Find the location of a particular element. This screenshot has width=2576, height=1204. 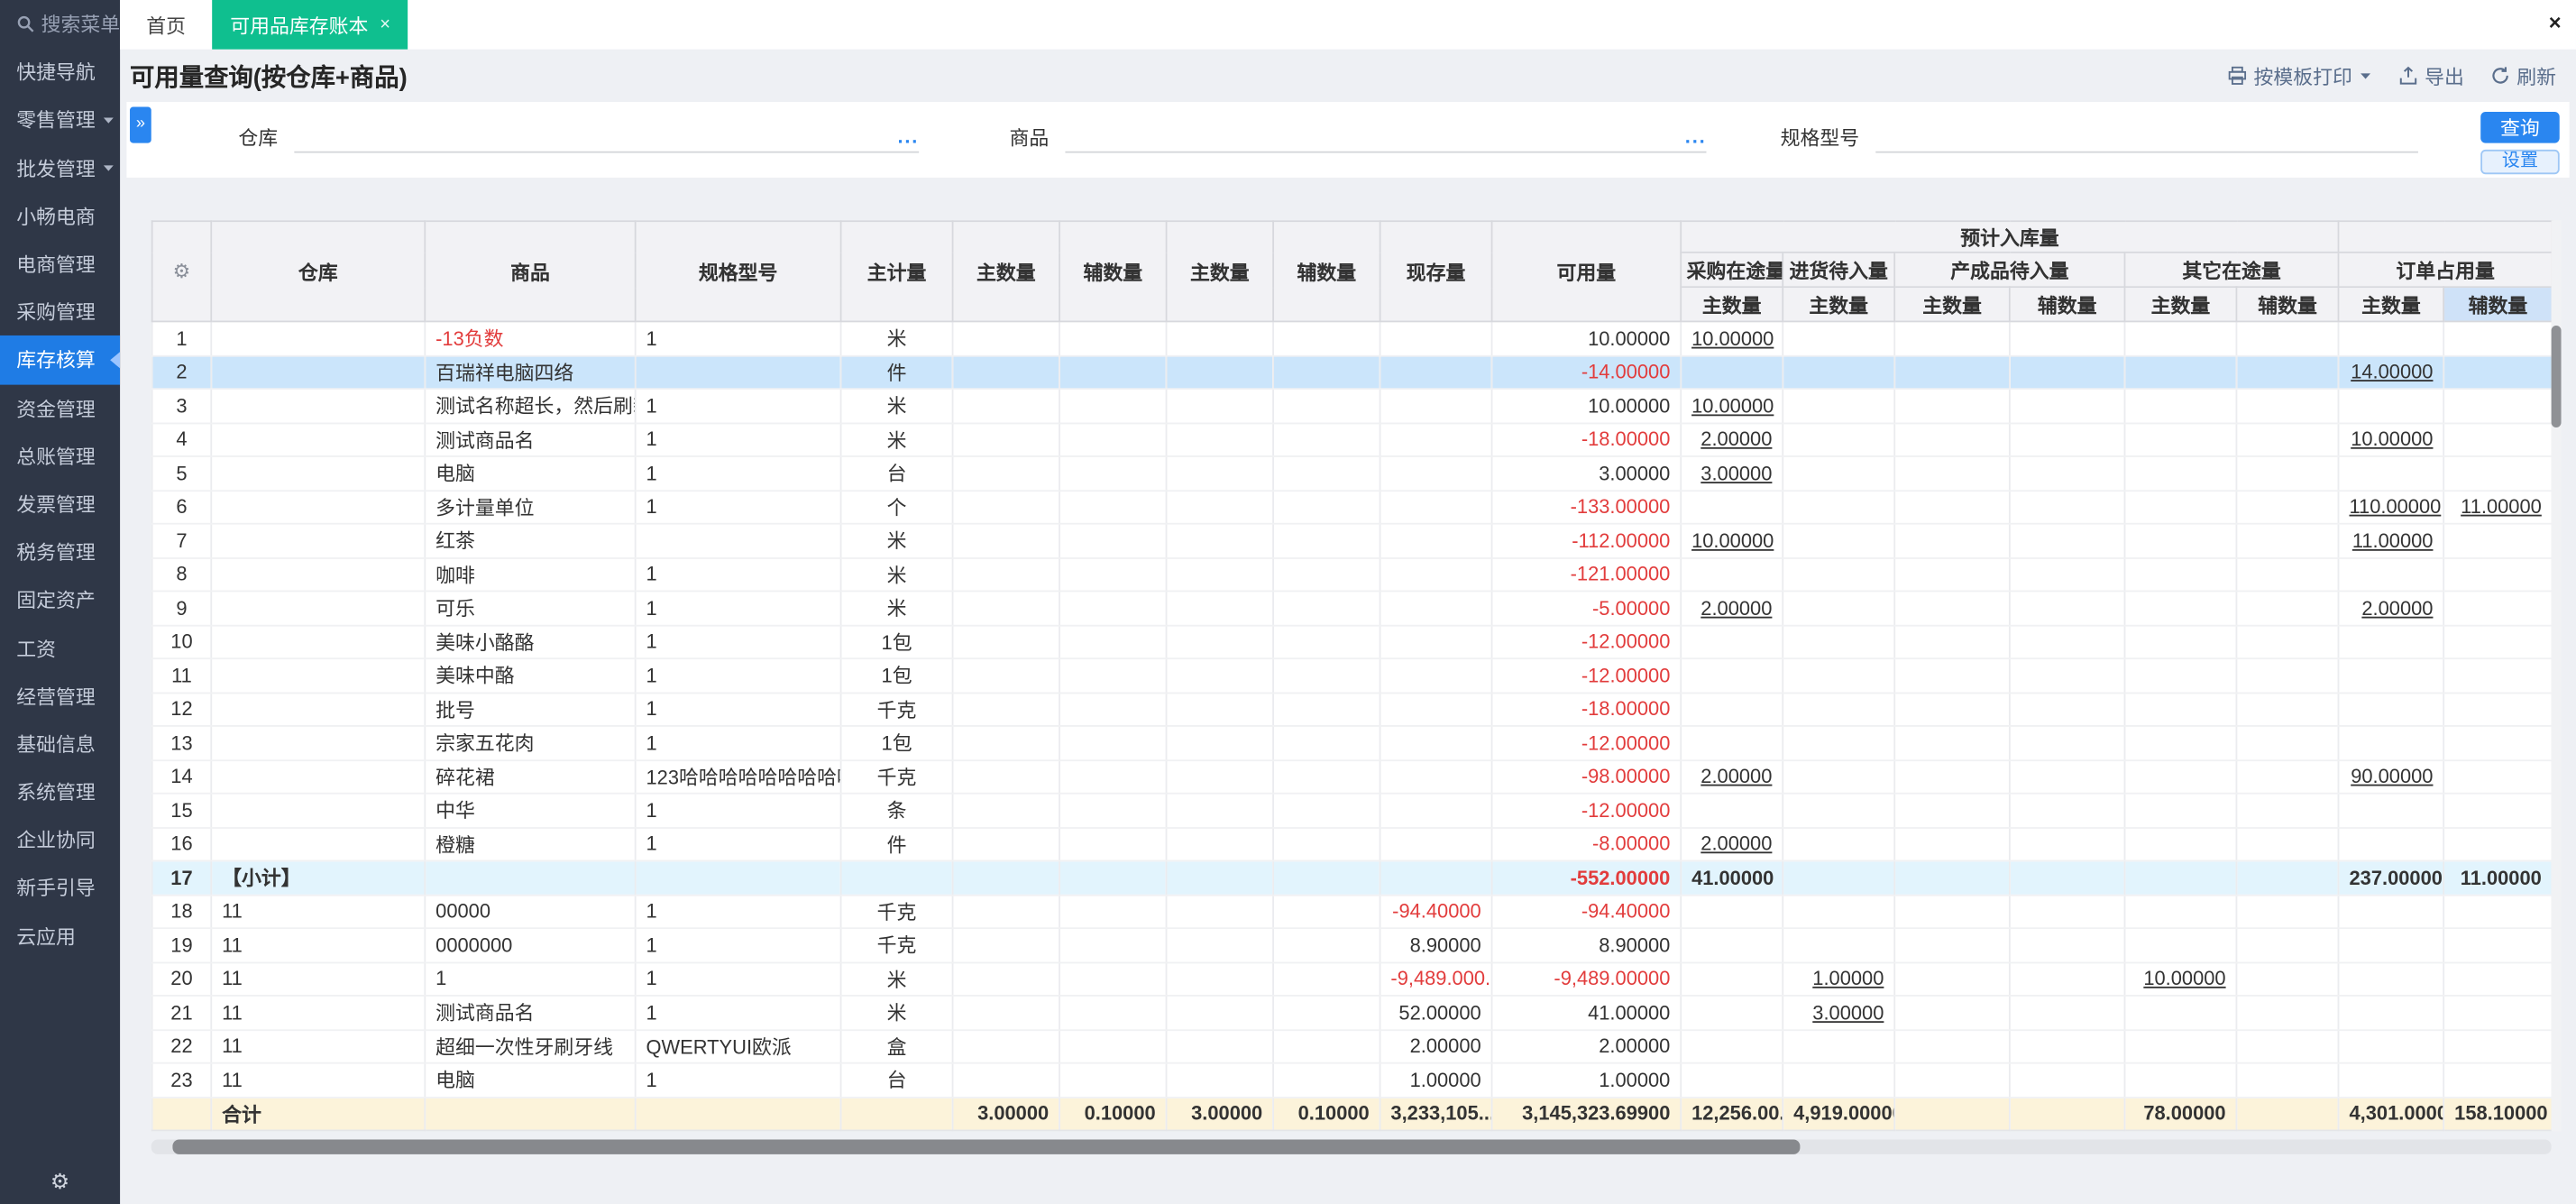

sidebar-item-13: 固定资产 is located at coordinates (60, 600).